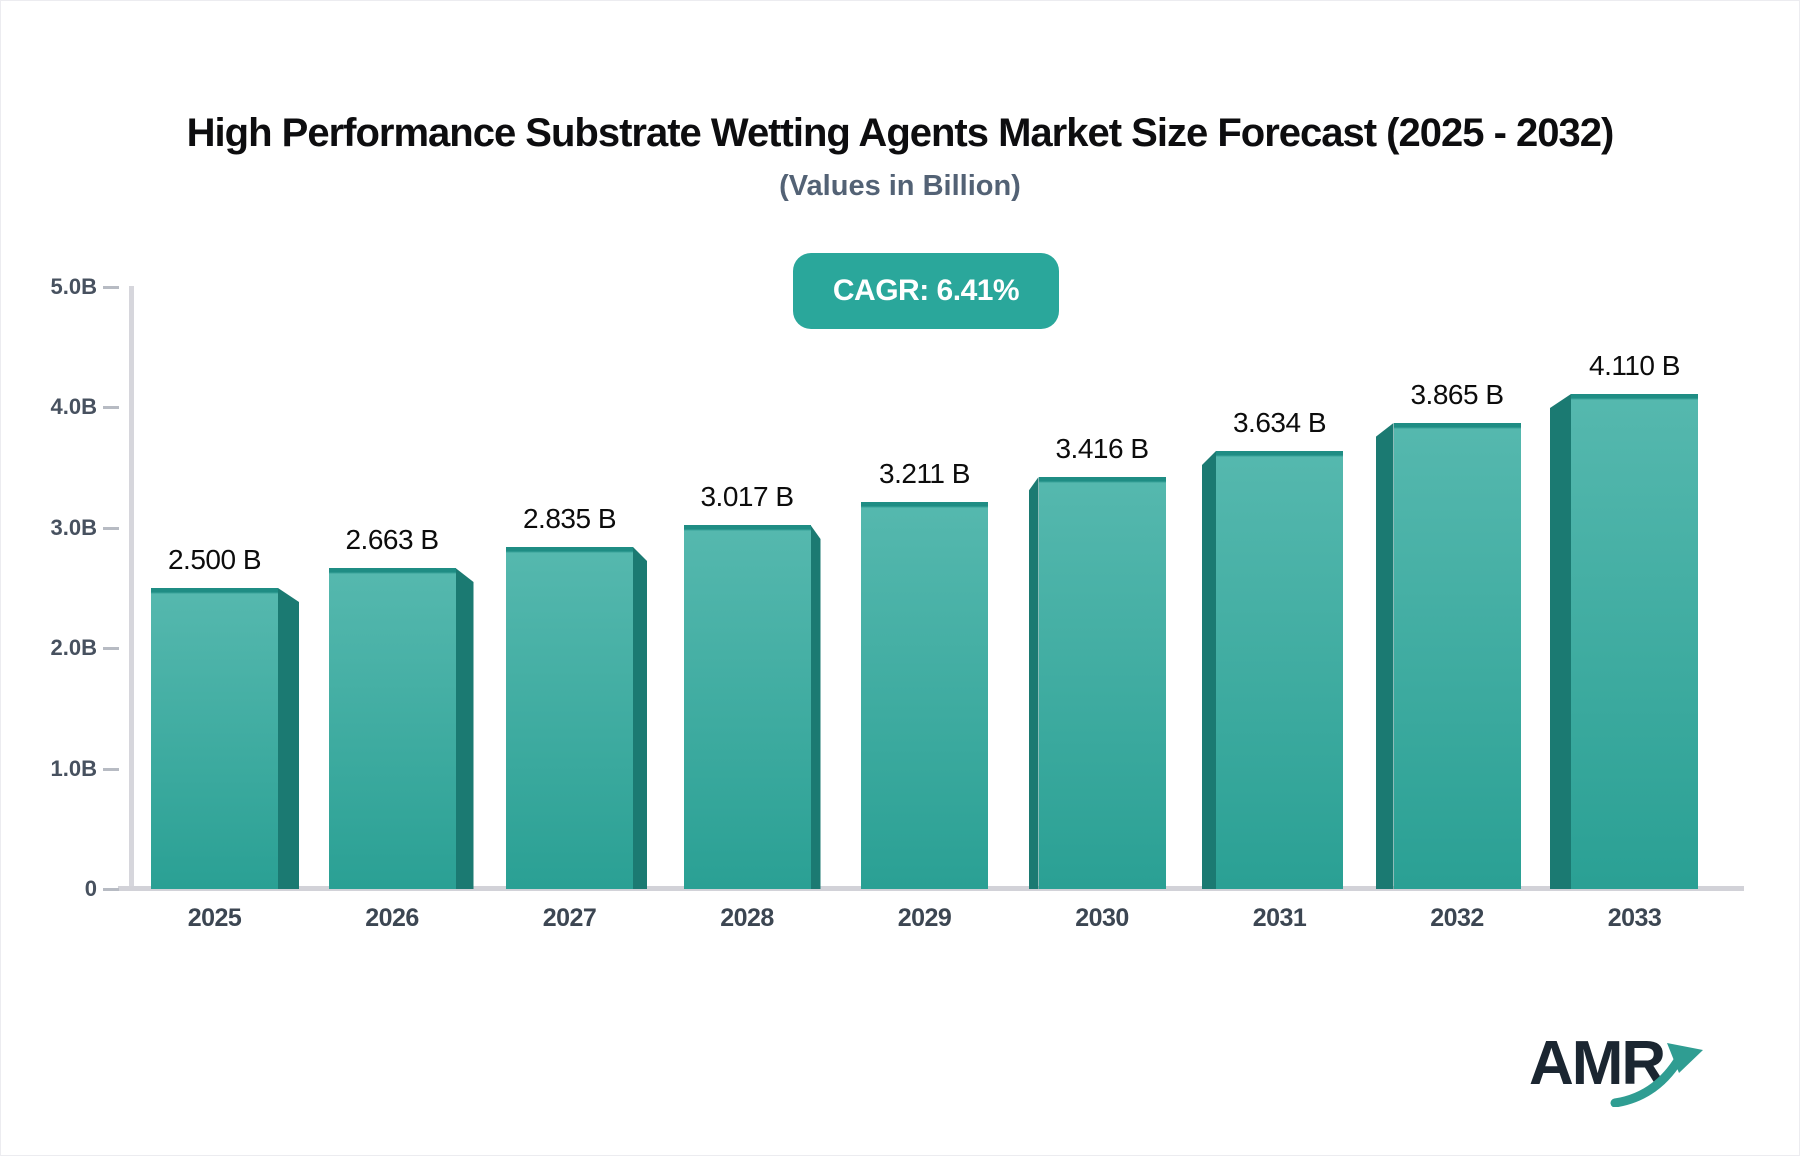 The height and width of the screenshot is (1156, 1800). Describe the element at coordinates (924, 918) in the screenshot. I see `x-axis-label: 2029` at that location.